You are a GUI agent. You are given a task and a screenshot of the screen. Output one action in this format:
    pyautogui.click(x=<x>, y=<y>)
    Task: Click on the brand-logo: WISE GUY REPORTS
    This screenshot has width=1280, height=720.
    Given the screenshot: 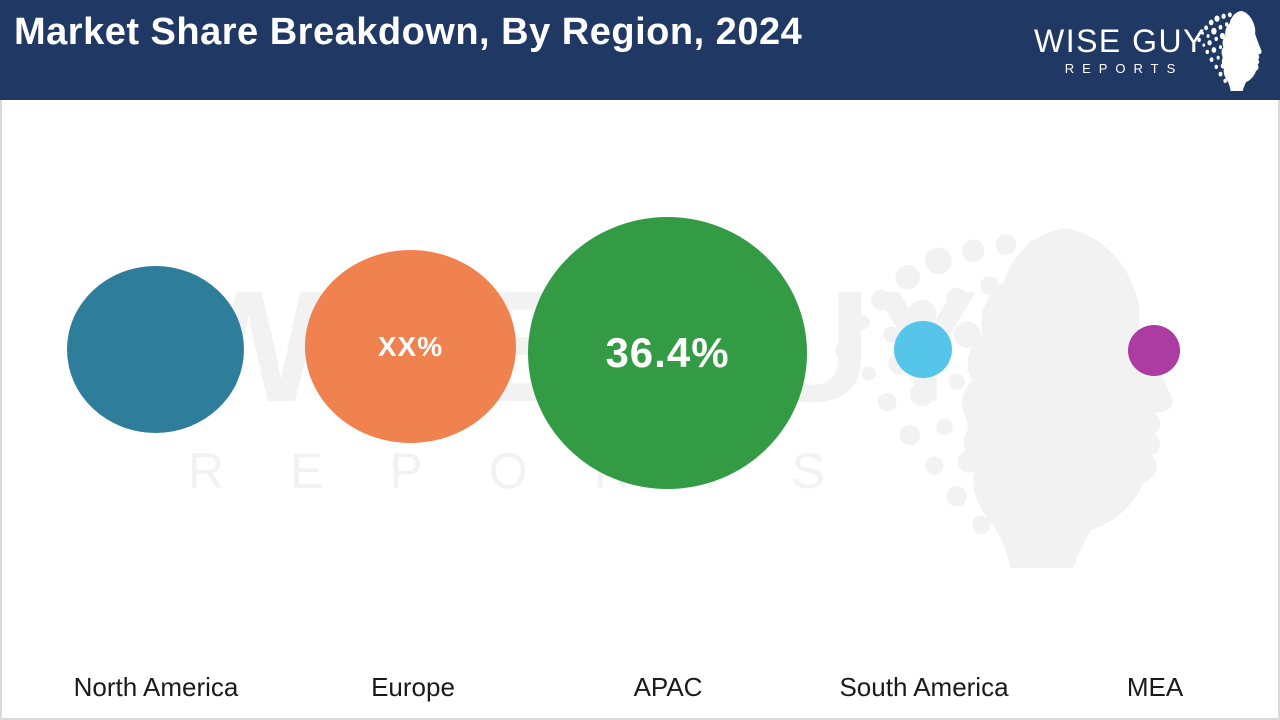 What is the action you would take?
    pyautogui.click(x=1150, y=50)
    